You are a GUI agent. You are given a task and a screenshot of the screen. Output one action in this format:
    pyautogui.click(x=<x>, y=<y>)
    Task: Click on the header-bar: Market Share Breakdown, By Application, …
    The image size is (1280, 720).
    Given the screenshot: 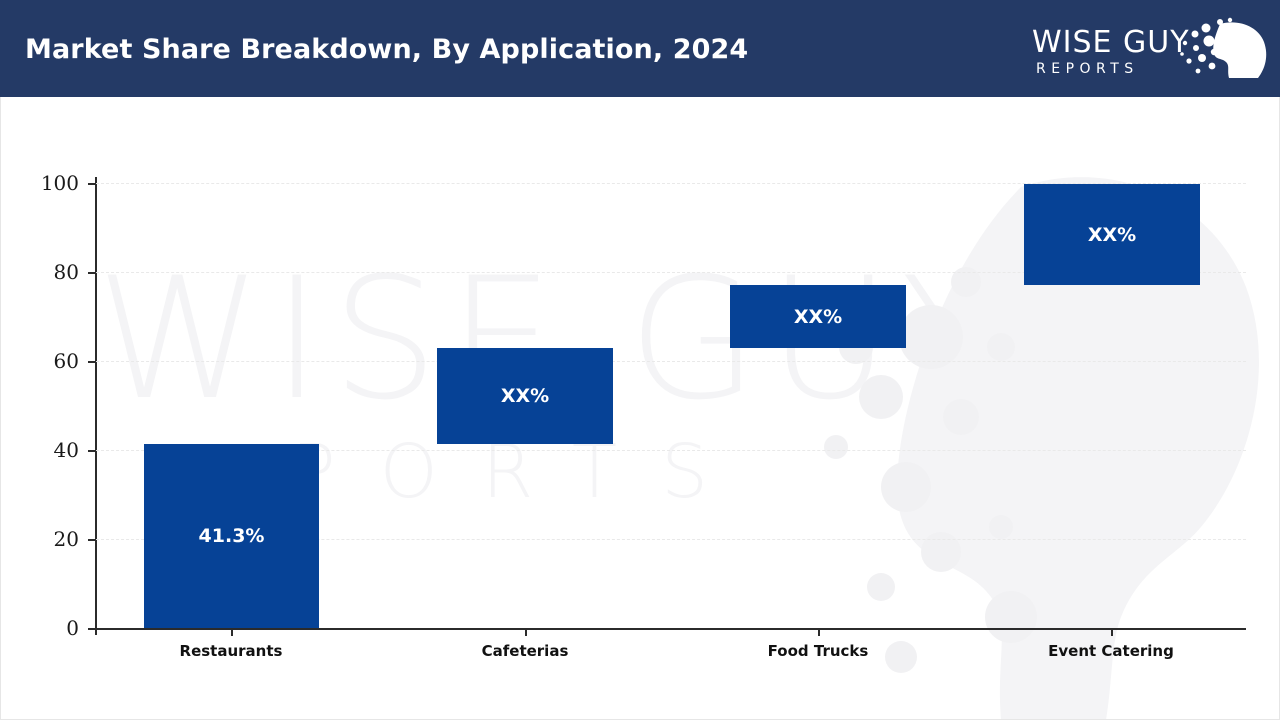 What is the action you would take?
    pyautogui.click(x=640, y=48)
    